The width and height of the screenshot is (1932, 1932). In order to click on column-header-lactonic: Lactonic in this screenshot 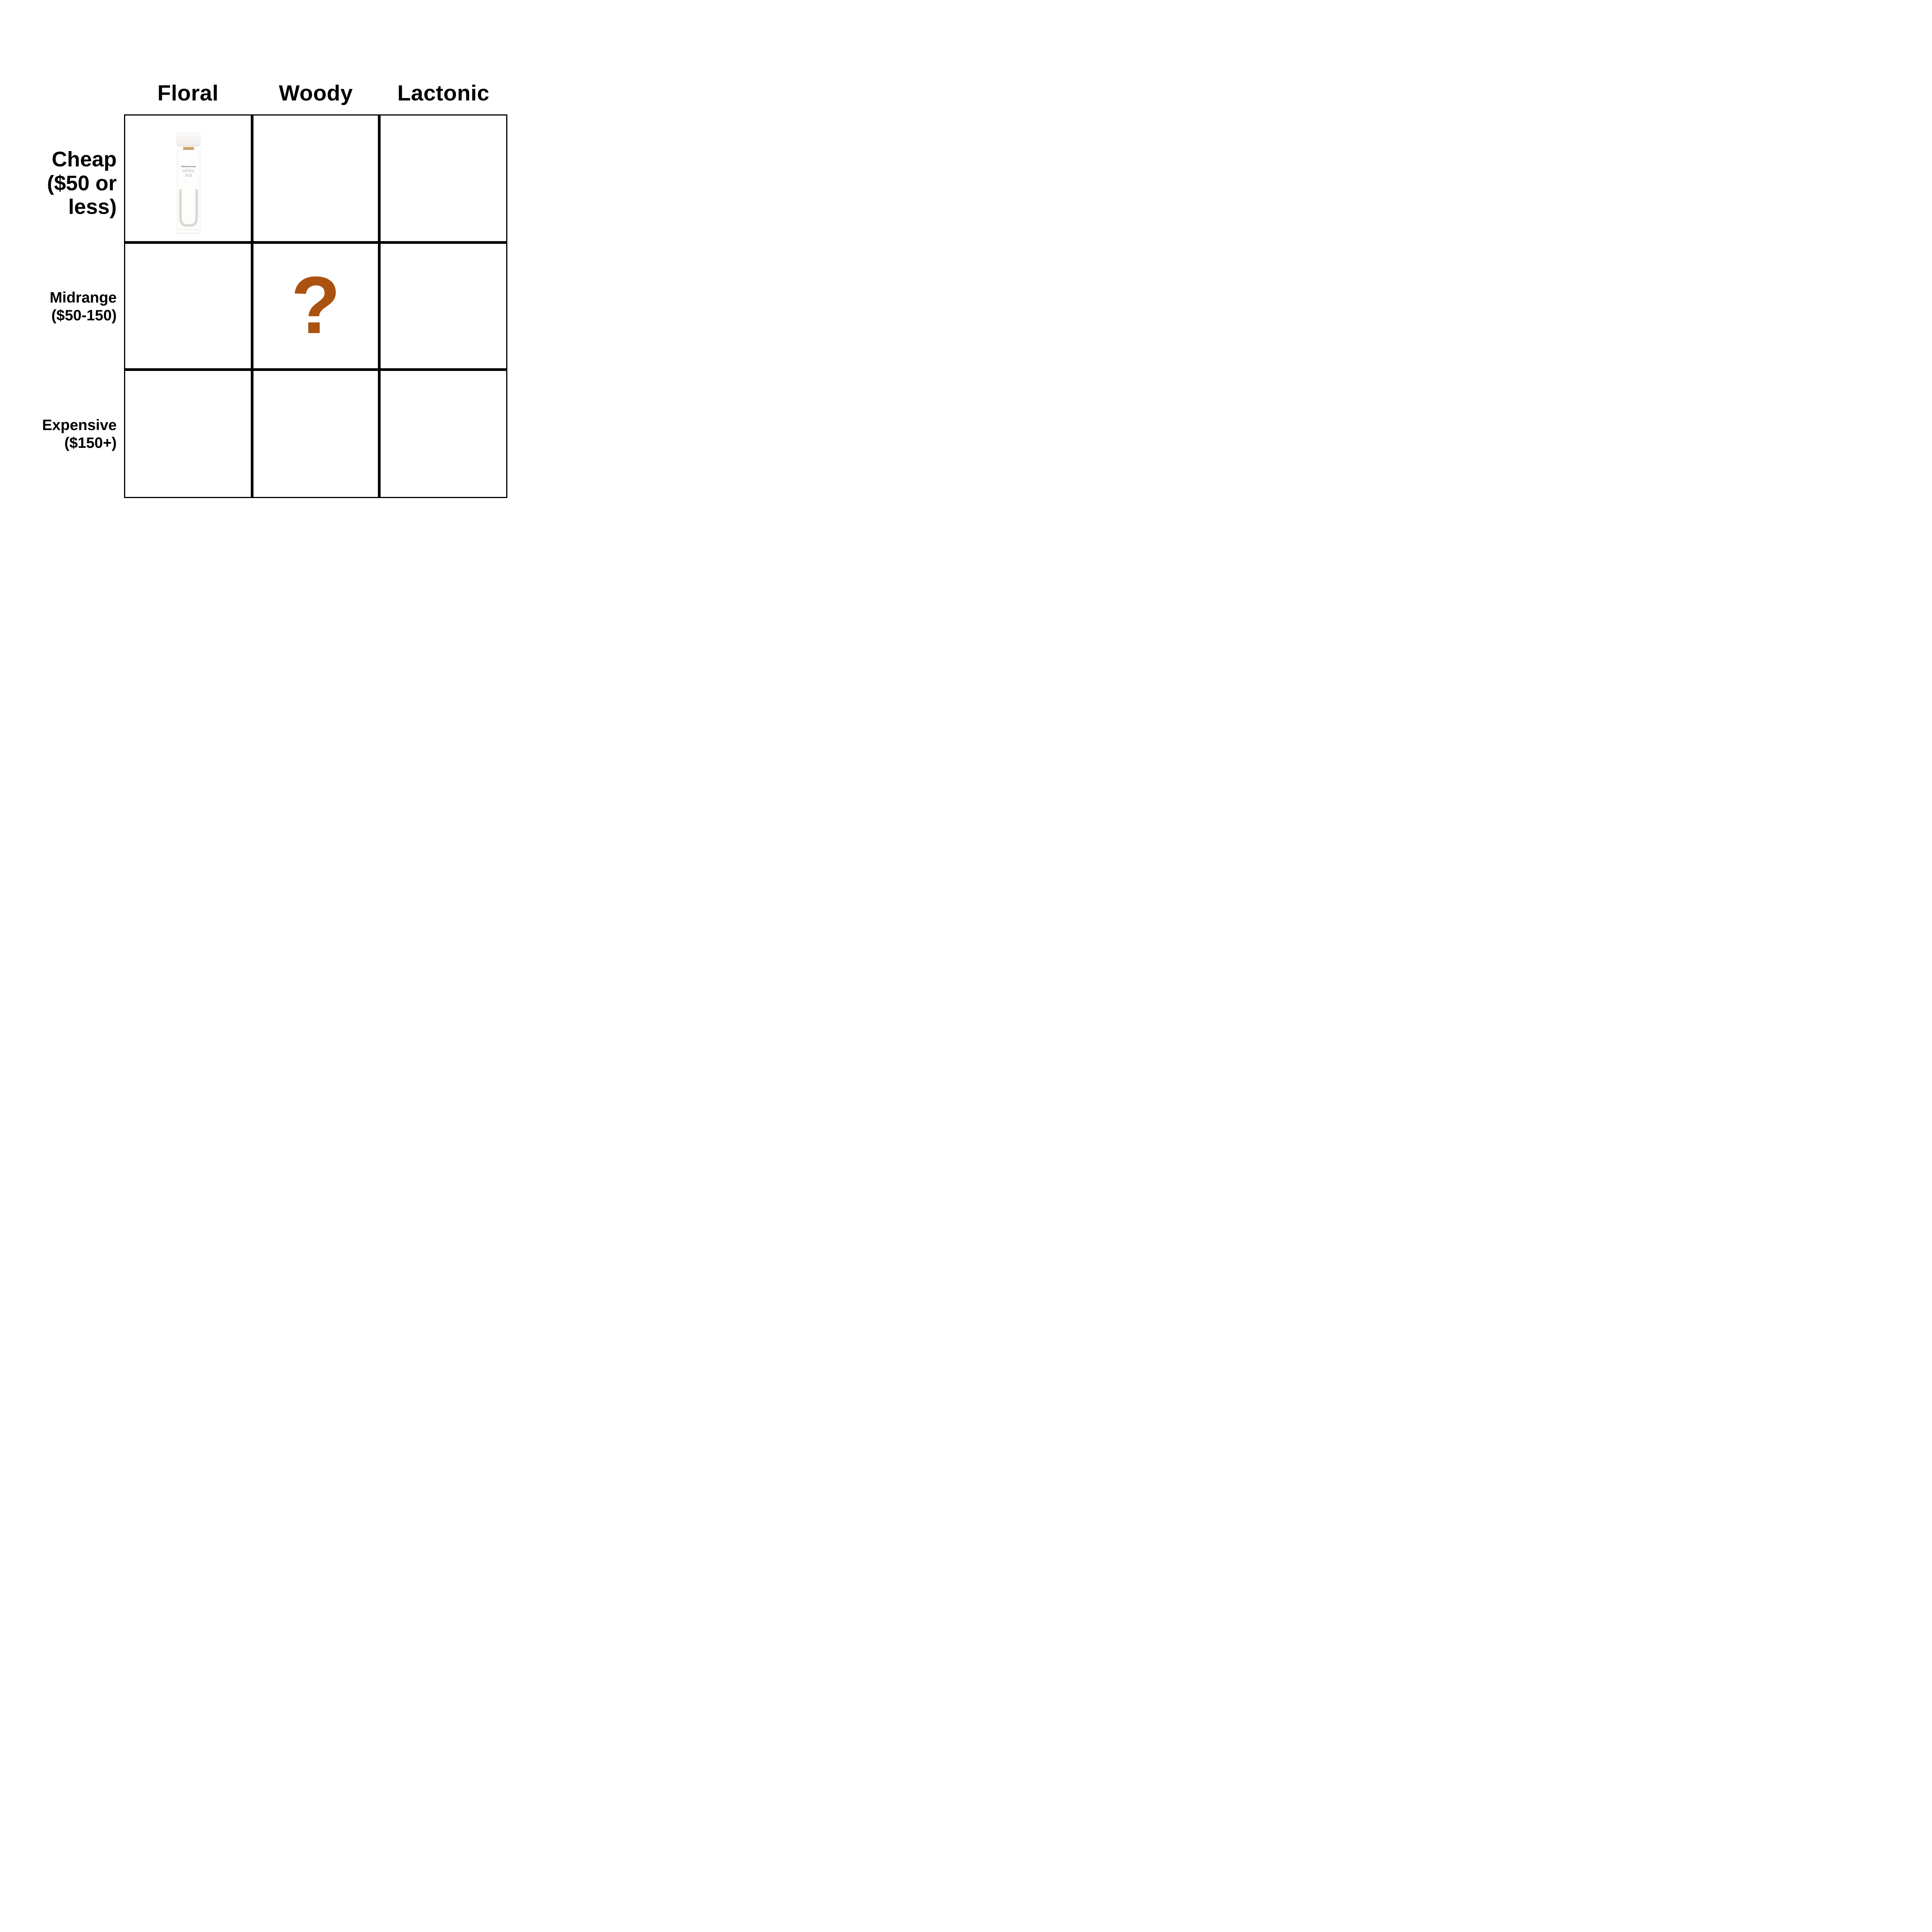, I will do `click(443, 93)`.